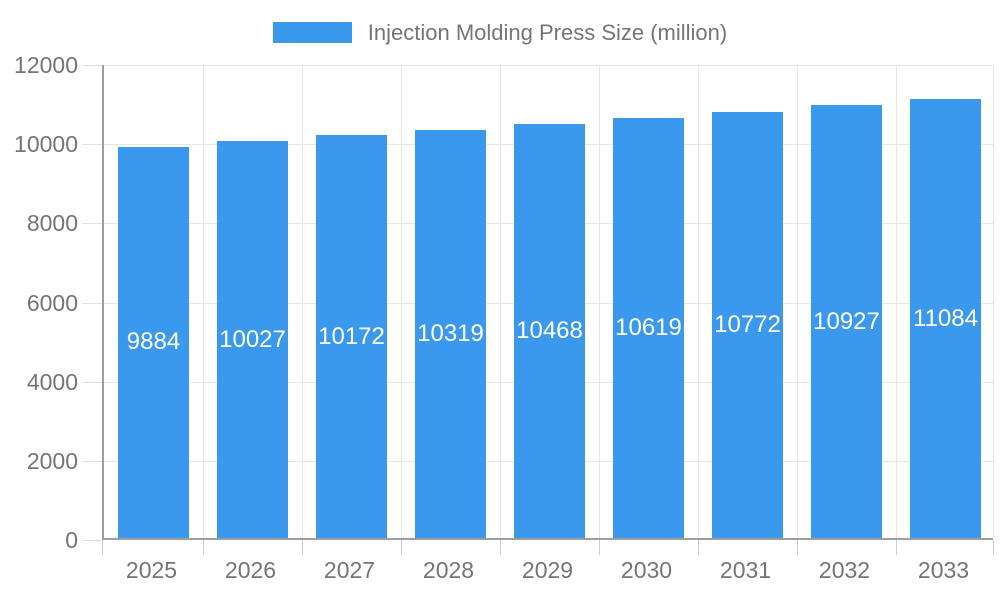  I want to click on x-axis-tick-label: 2031, so click(745, 570).